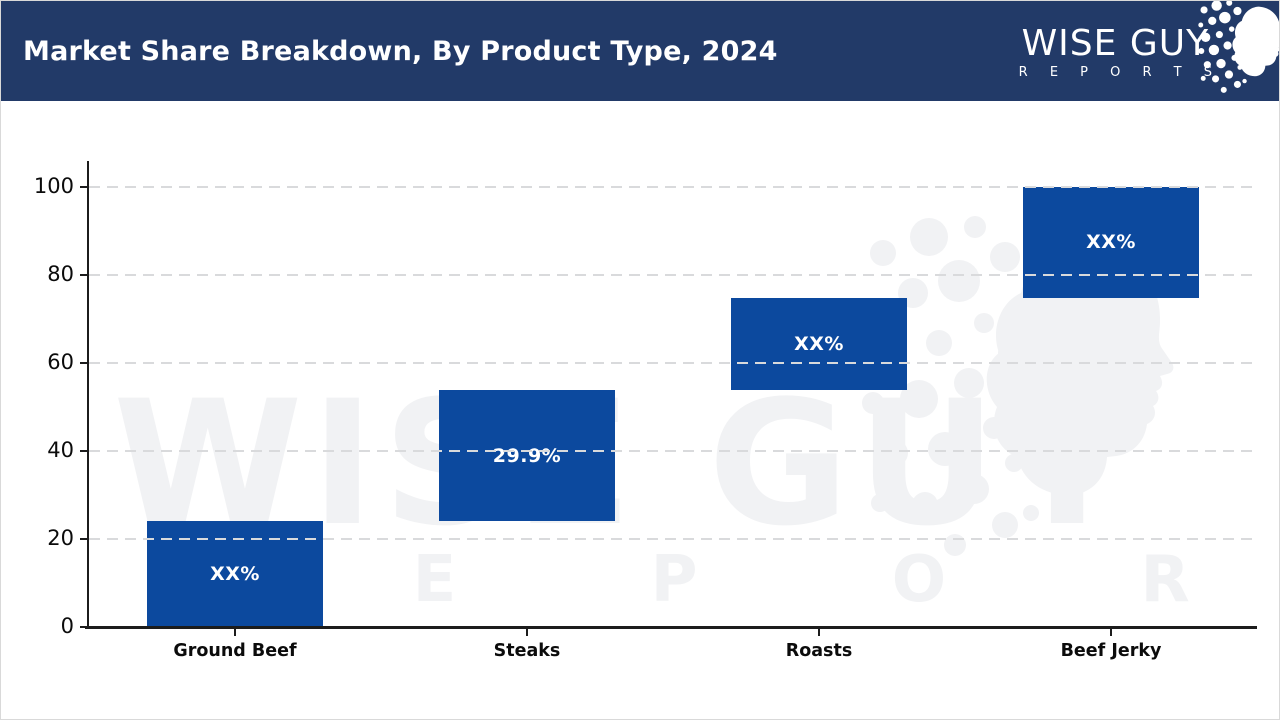  I want to click on y-tick-label: 40, so click(60, 450).